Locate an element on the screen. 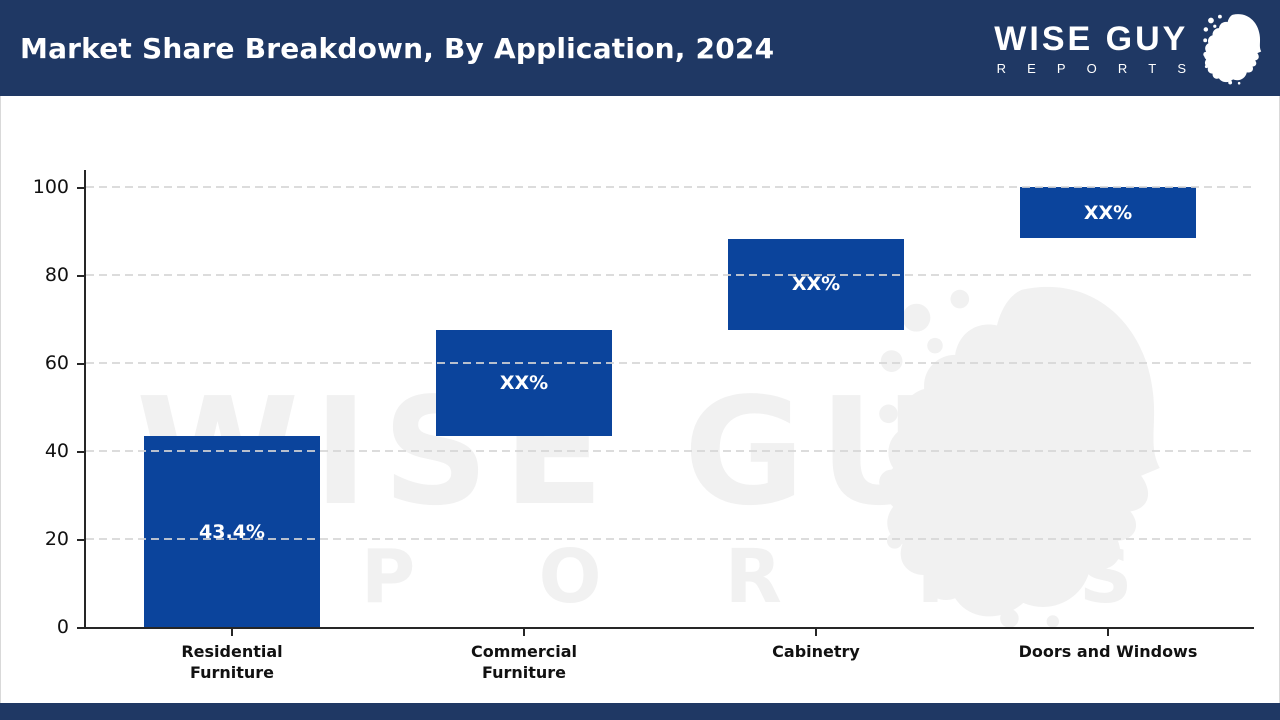 The height and width of the screenshot is (720, 1280). bar-doors-and-windows is located at coordinates (1108, 213).